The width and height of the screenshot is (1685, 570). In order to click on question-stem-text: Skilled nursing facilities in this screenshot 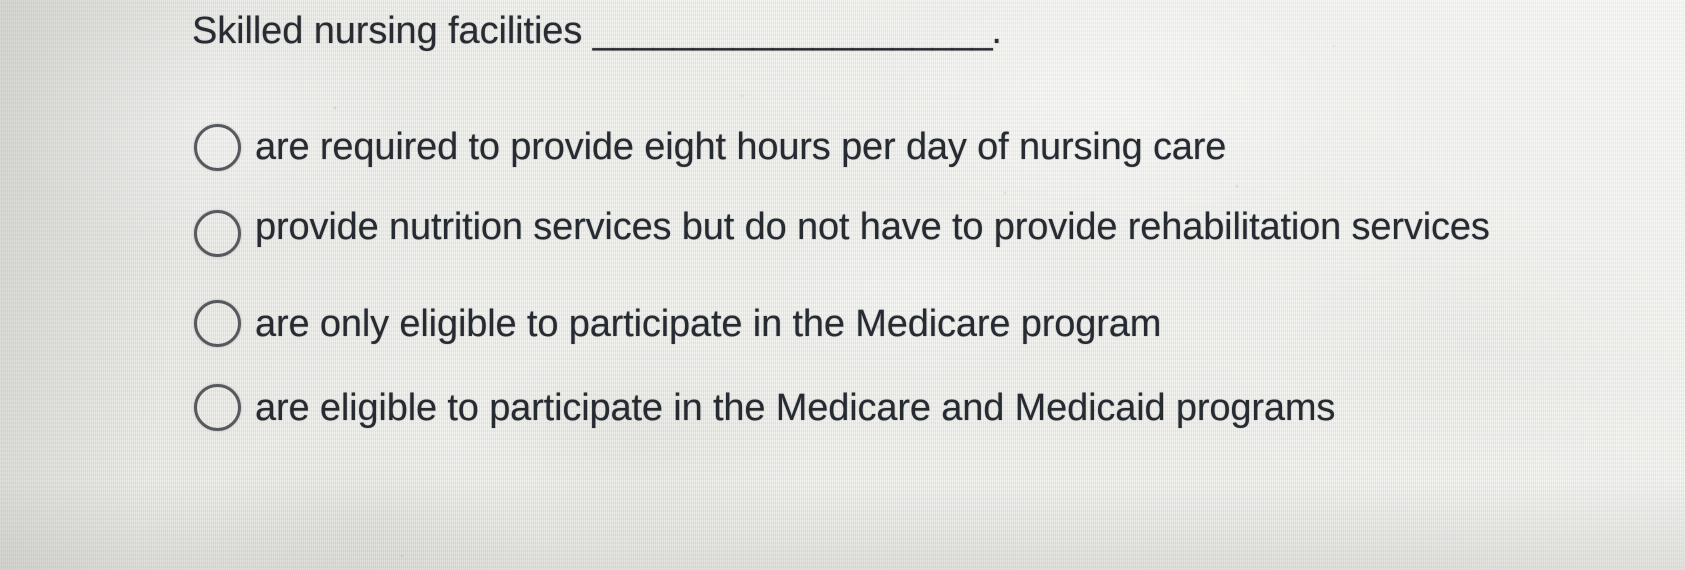, I will do `click(387, 31)`.